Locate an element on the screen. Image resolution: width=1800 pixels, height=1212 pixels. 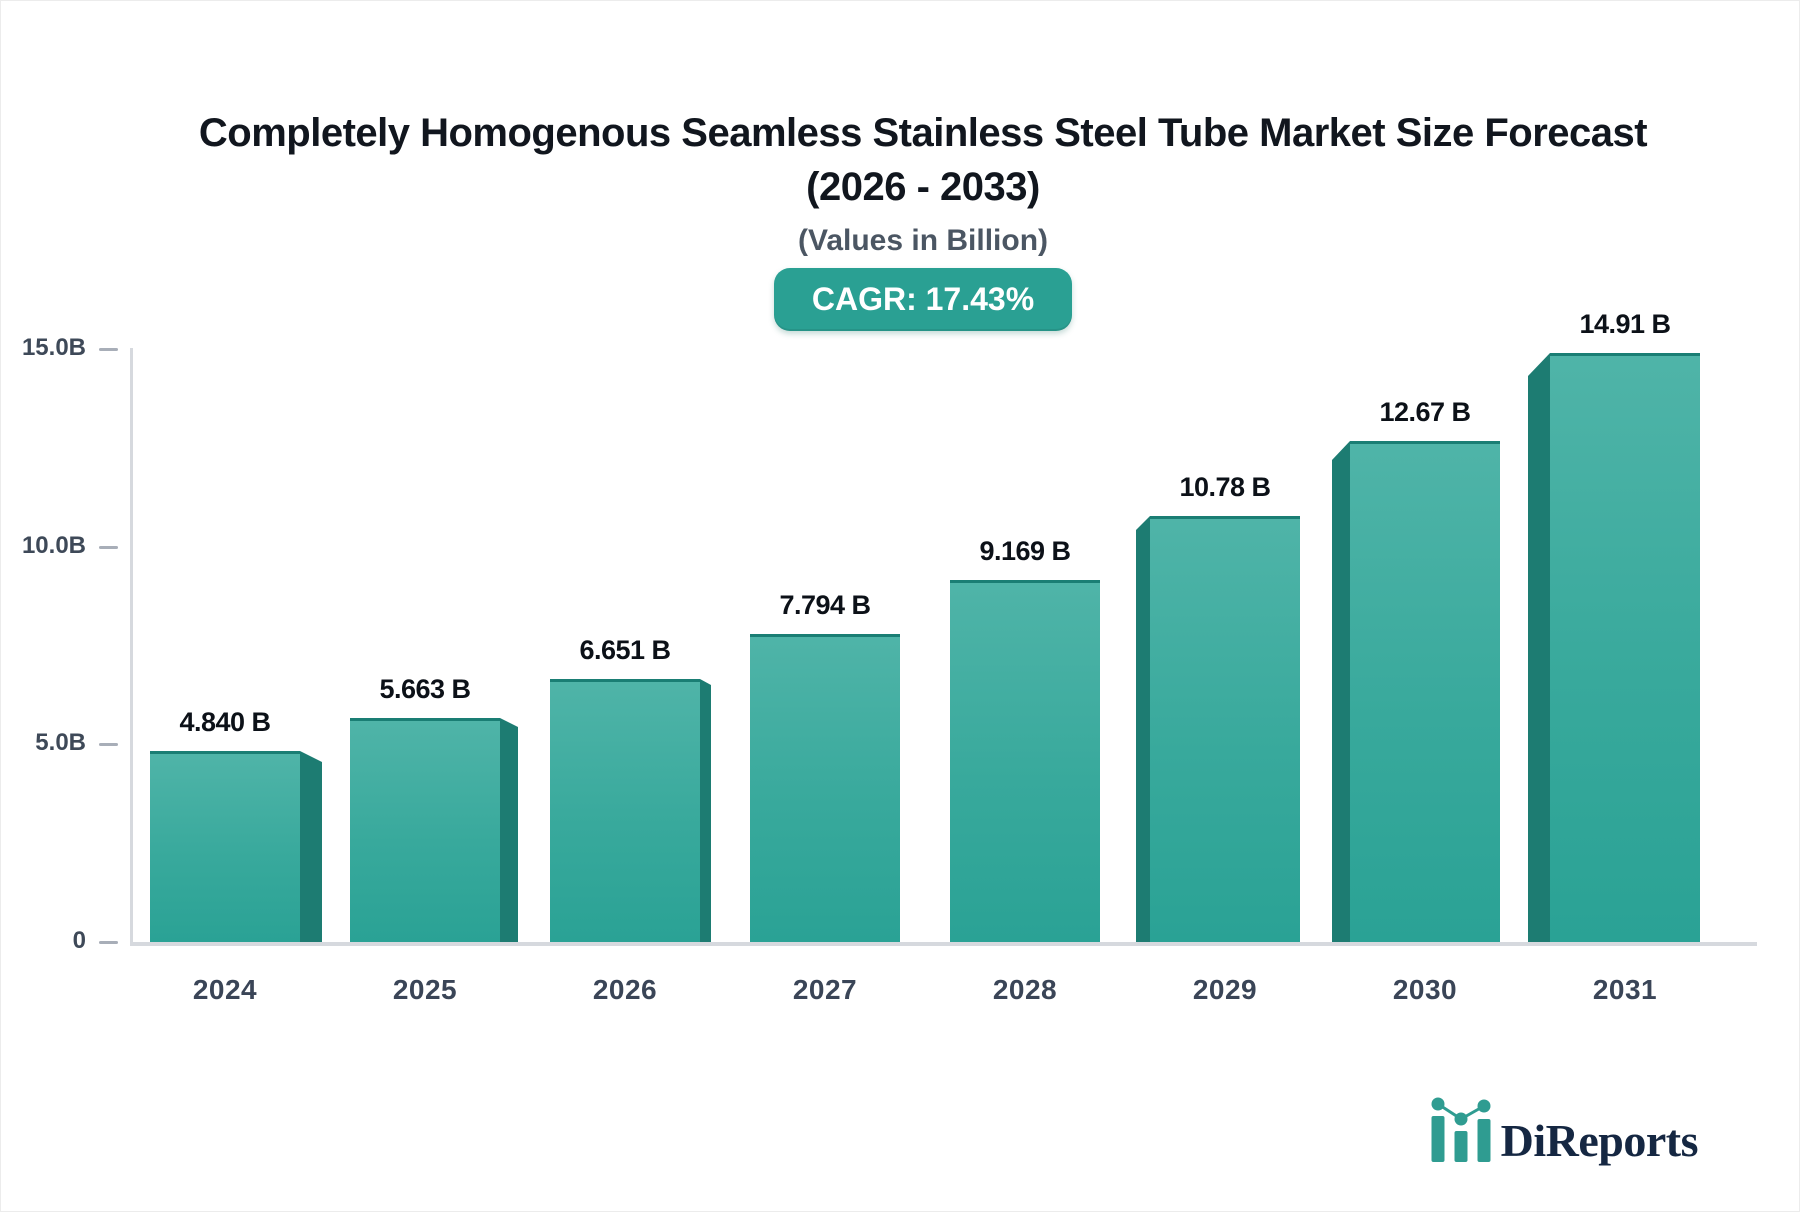
chart-subtitle: (Values in Billion) is located at coordinates (923, 240).